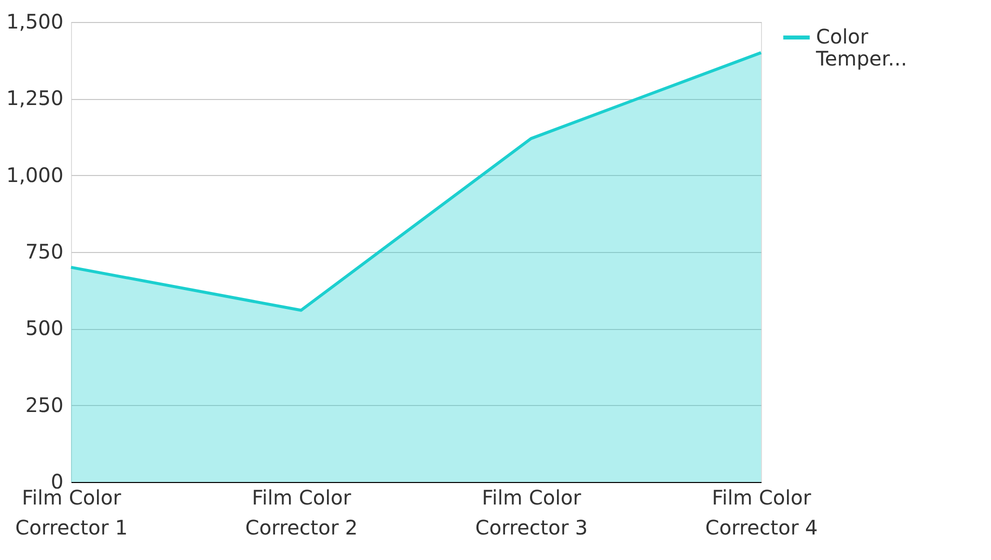 The image size is (991, 560). What do you see at coordinates (44, 404) in the screenshot?
I see `y-tick-label: 250` at bounding box center [44, 404].